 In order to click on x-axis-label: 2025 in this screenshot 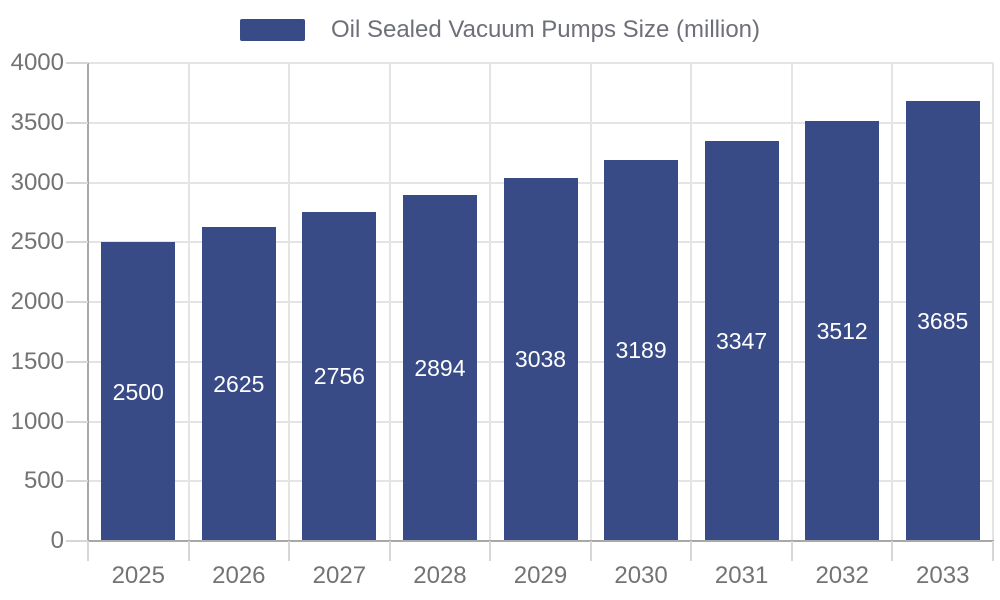, I will do `click(138, 575)`.